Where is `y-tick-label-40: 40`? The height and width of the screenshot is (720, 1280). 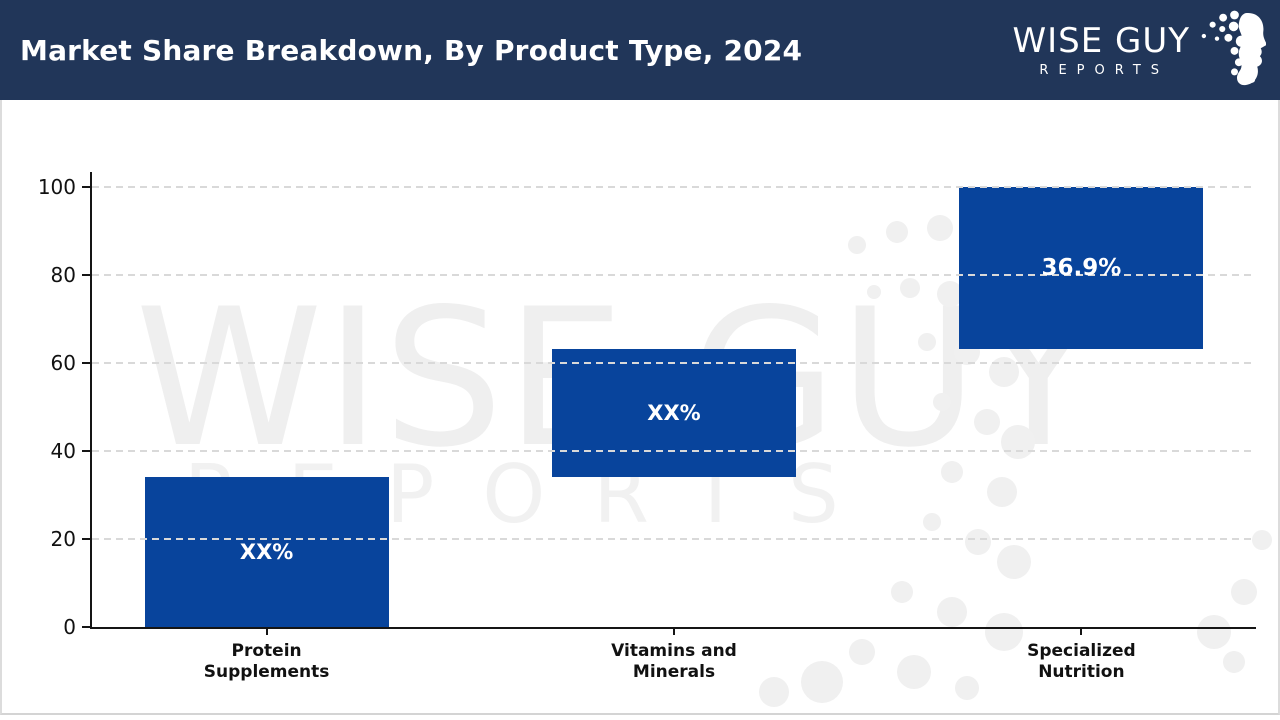 y-tick-label-40: 40 is located at coordinates (63, 451).